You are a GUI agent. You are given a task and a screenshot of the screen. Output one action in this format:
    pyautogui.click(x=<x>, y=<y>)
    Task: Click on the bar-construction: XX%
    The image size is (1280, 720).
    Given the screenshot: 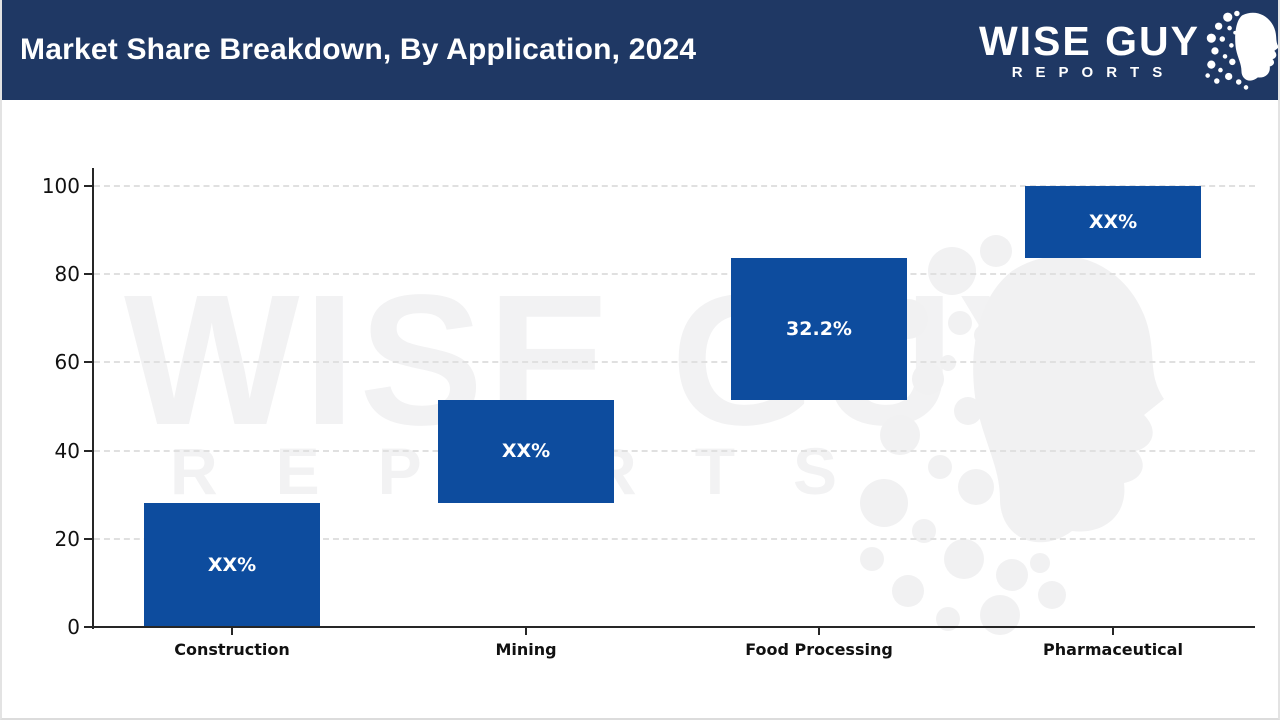 What is the action you would take?
    pyautogui.click(x=232, y=565)
    